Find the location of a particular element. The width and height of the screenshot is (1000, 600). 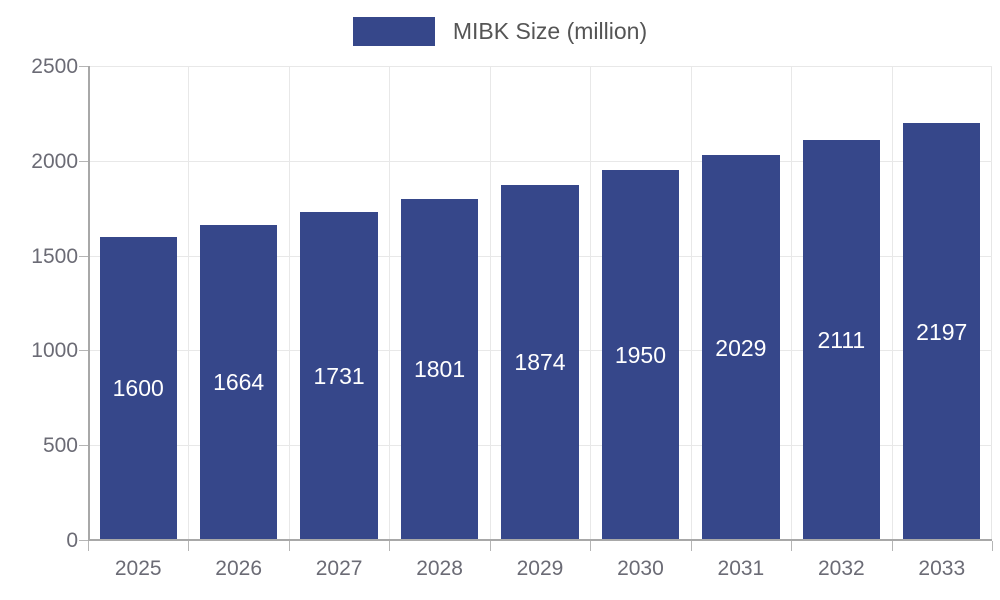

gridline-y-2000 is located at coordinates (540, 161).